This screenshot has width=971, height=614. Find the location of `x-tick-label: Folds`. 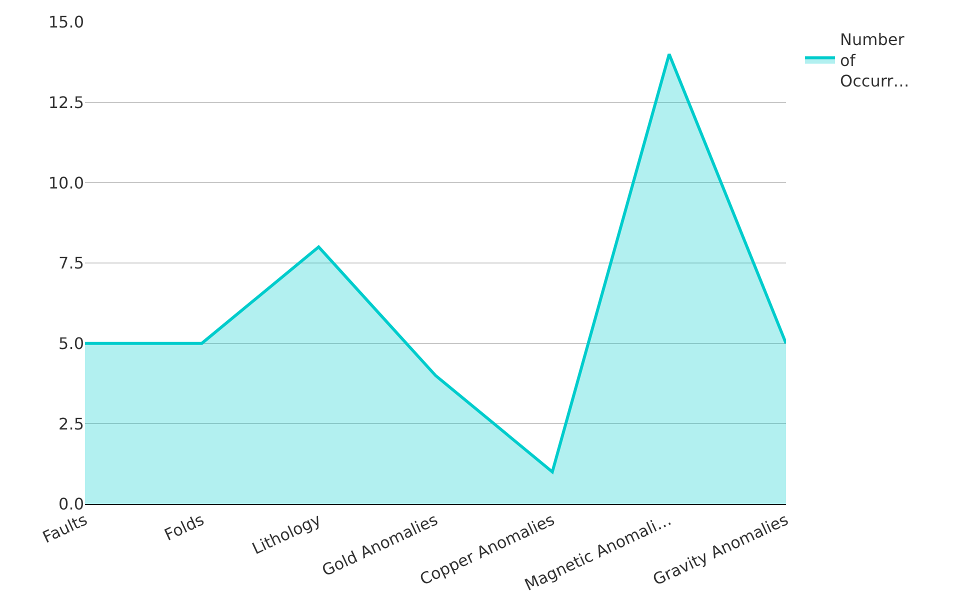

x-tick-label: Folds is located at coordinates (184, 527).